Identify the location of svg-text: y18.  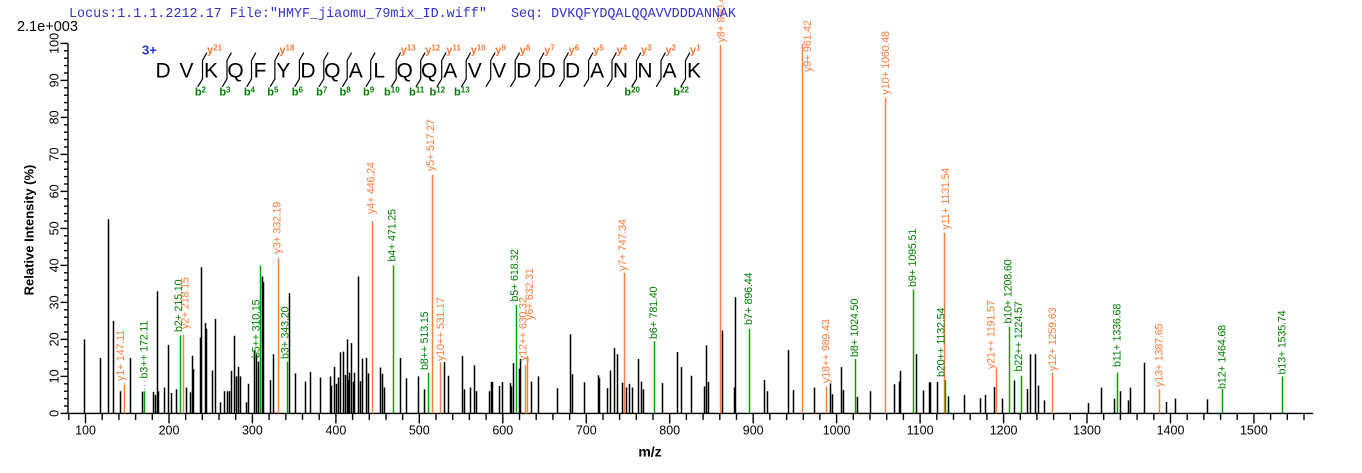
(287, 50).